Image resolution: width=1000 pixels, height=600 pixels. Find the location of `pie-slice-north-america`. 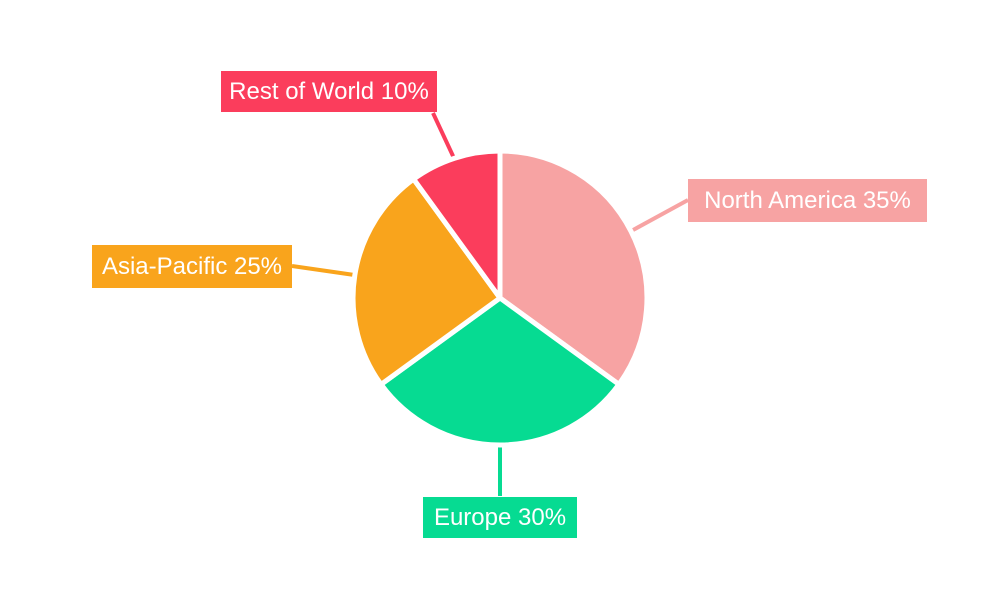

pie-slice-north-america is located at coordinates (573, 267).